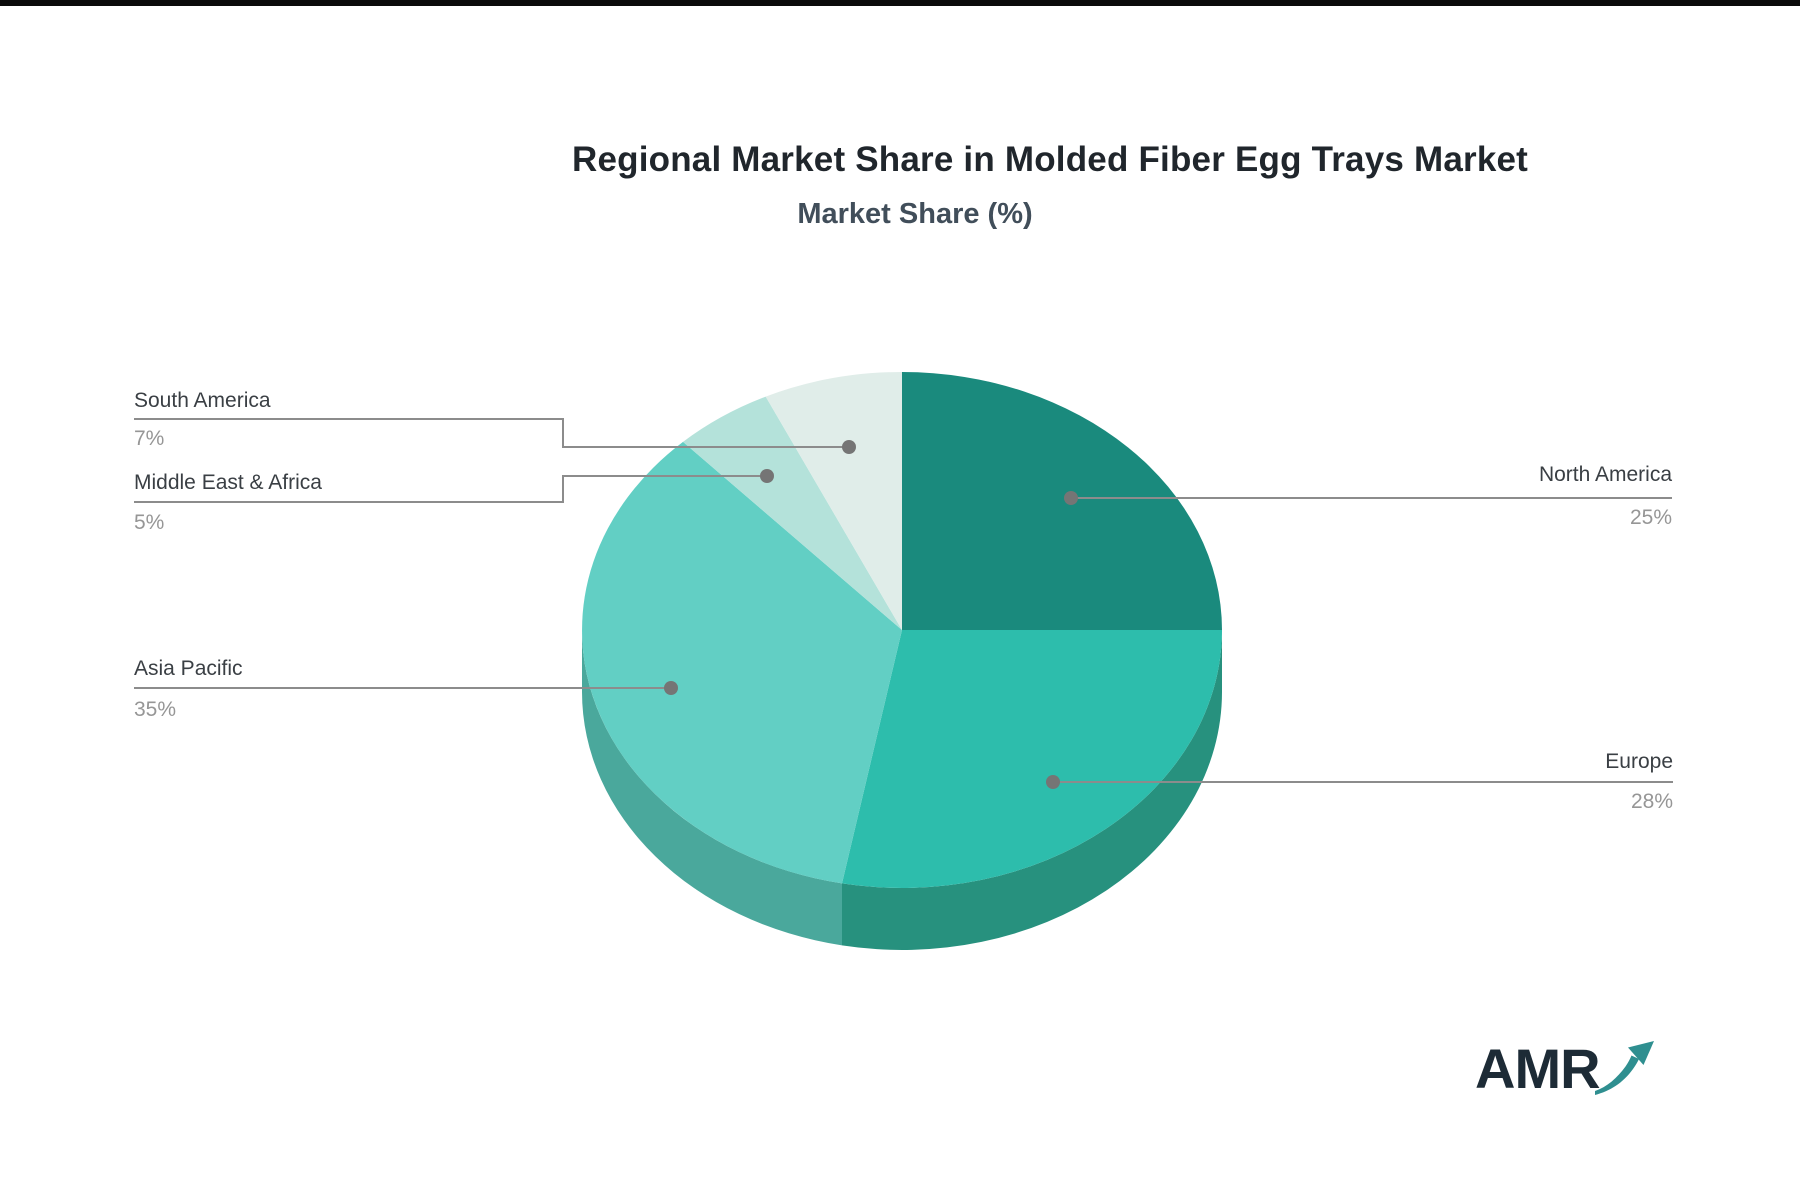 The image size is (1800, 1196). I want to click on callout-middle-east-africa-pct: 5%, so click(149, 522).